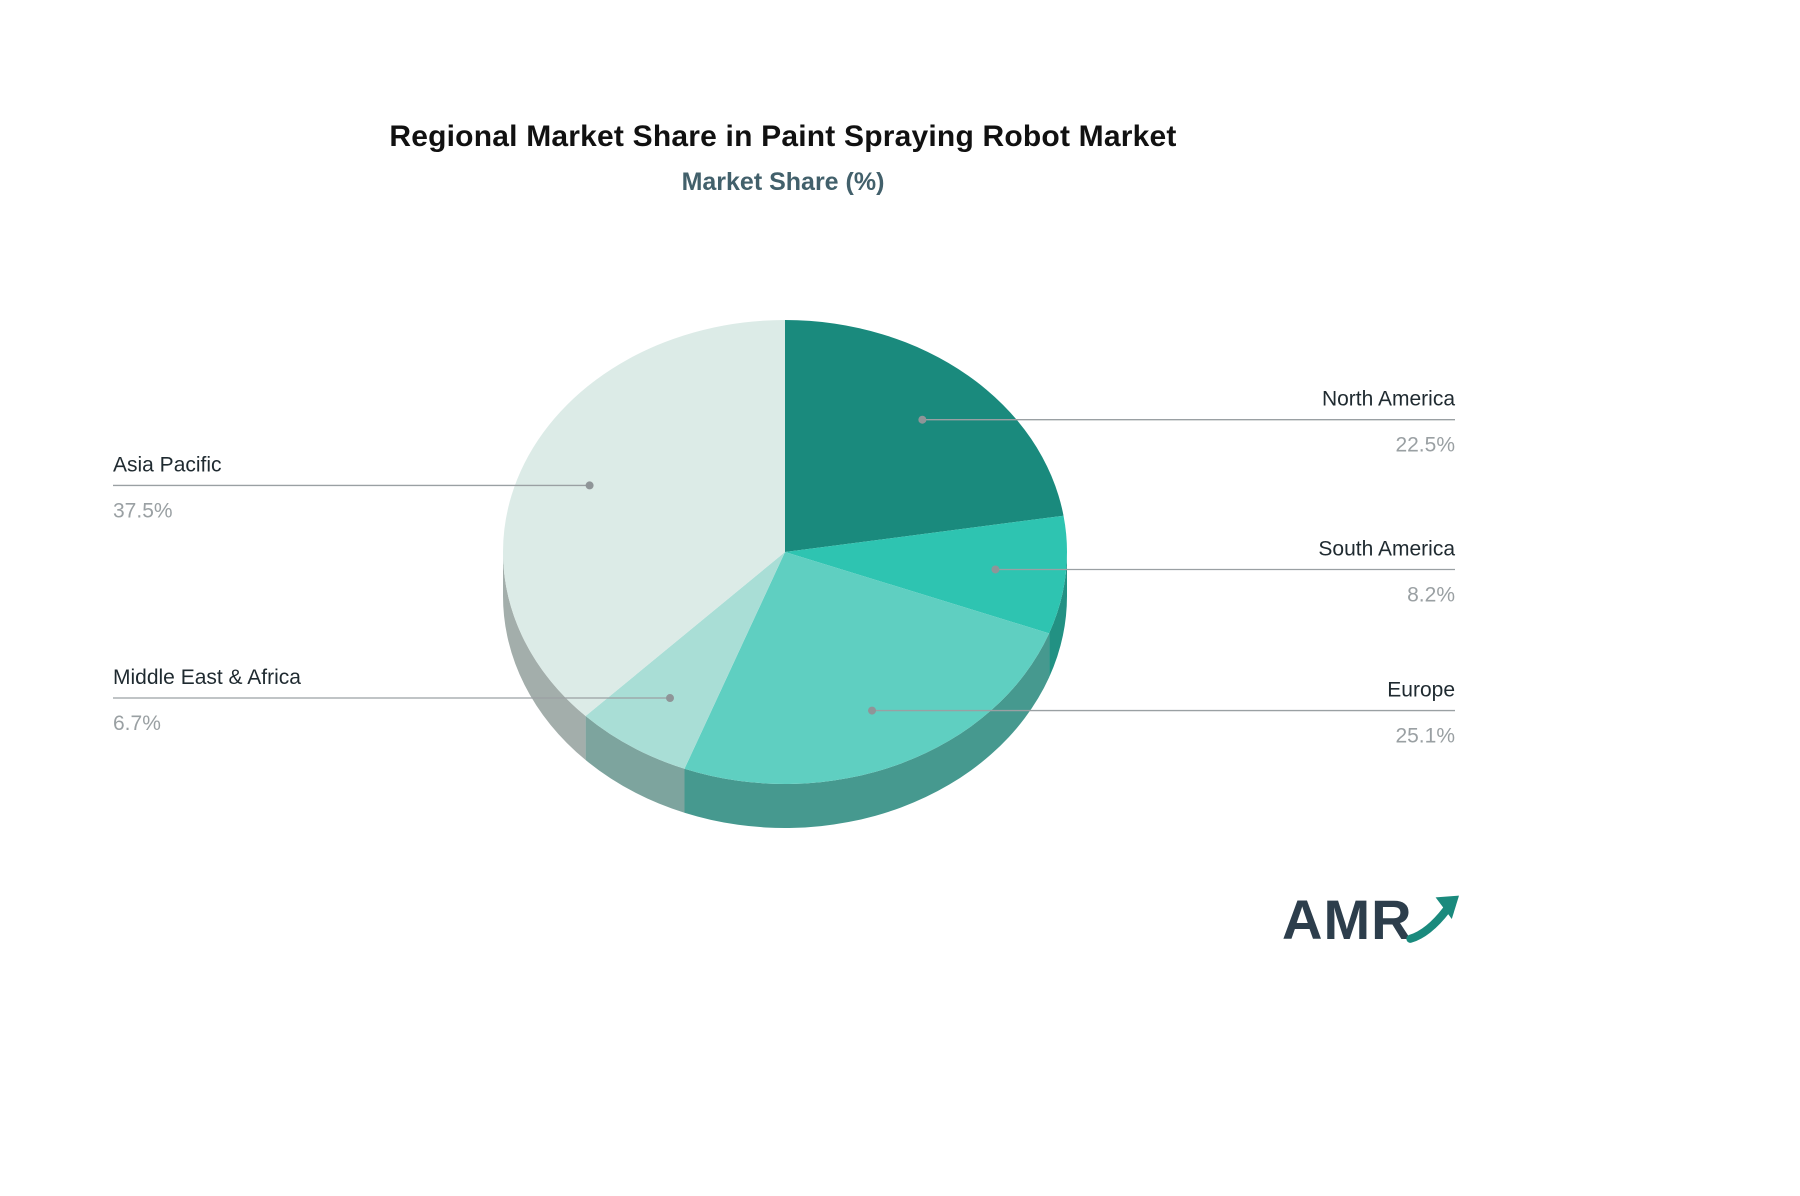  Describe the element at coordinates (1388, 399) in the screenshot. I see `slice-label-north-america: North America` at that location.